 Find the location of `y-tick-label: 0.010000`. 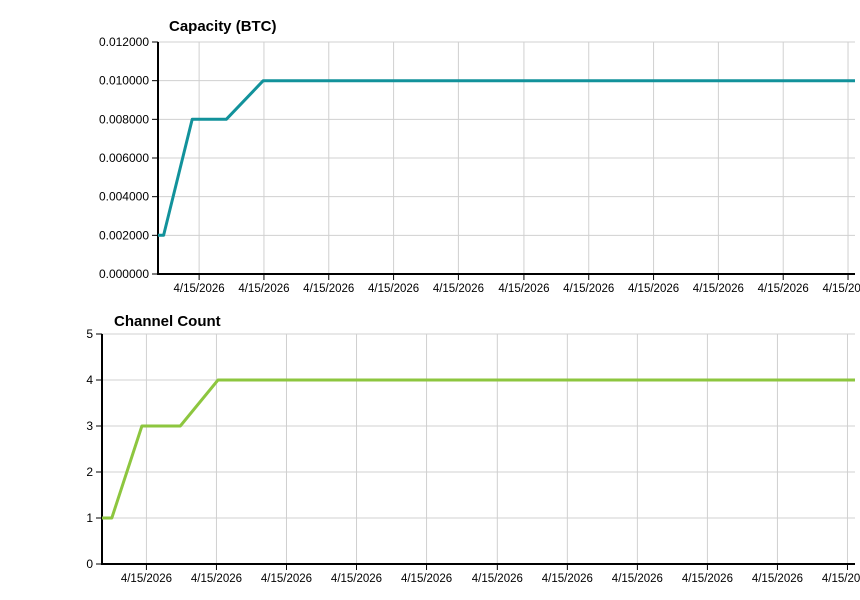

y-tick-label: 0.010000 is located at coordinates (124, 81).